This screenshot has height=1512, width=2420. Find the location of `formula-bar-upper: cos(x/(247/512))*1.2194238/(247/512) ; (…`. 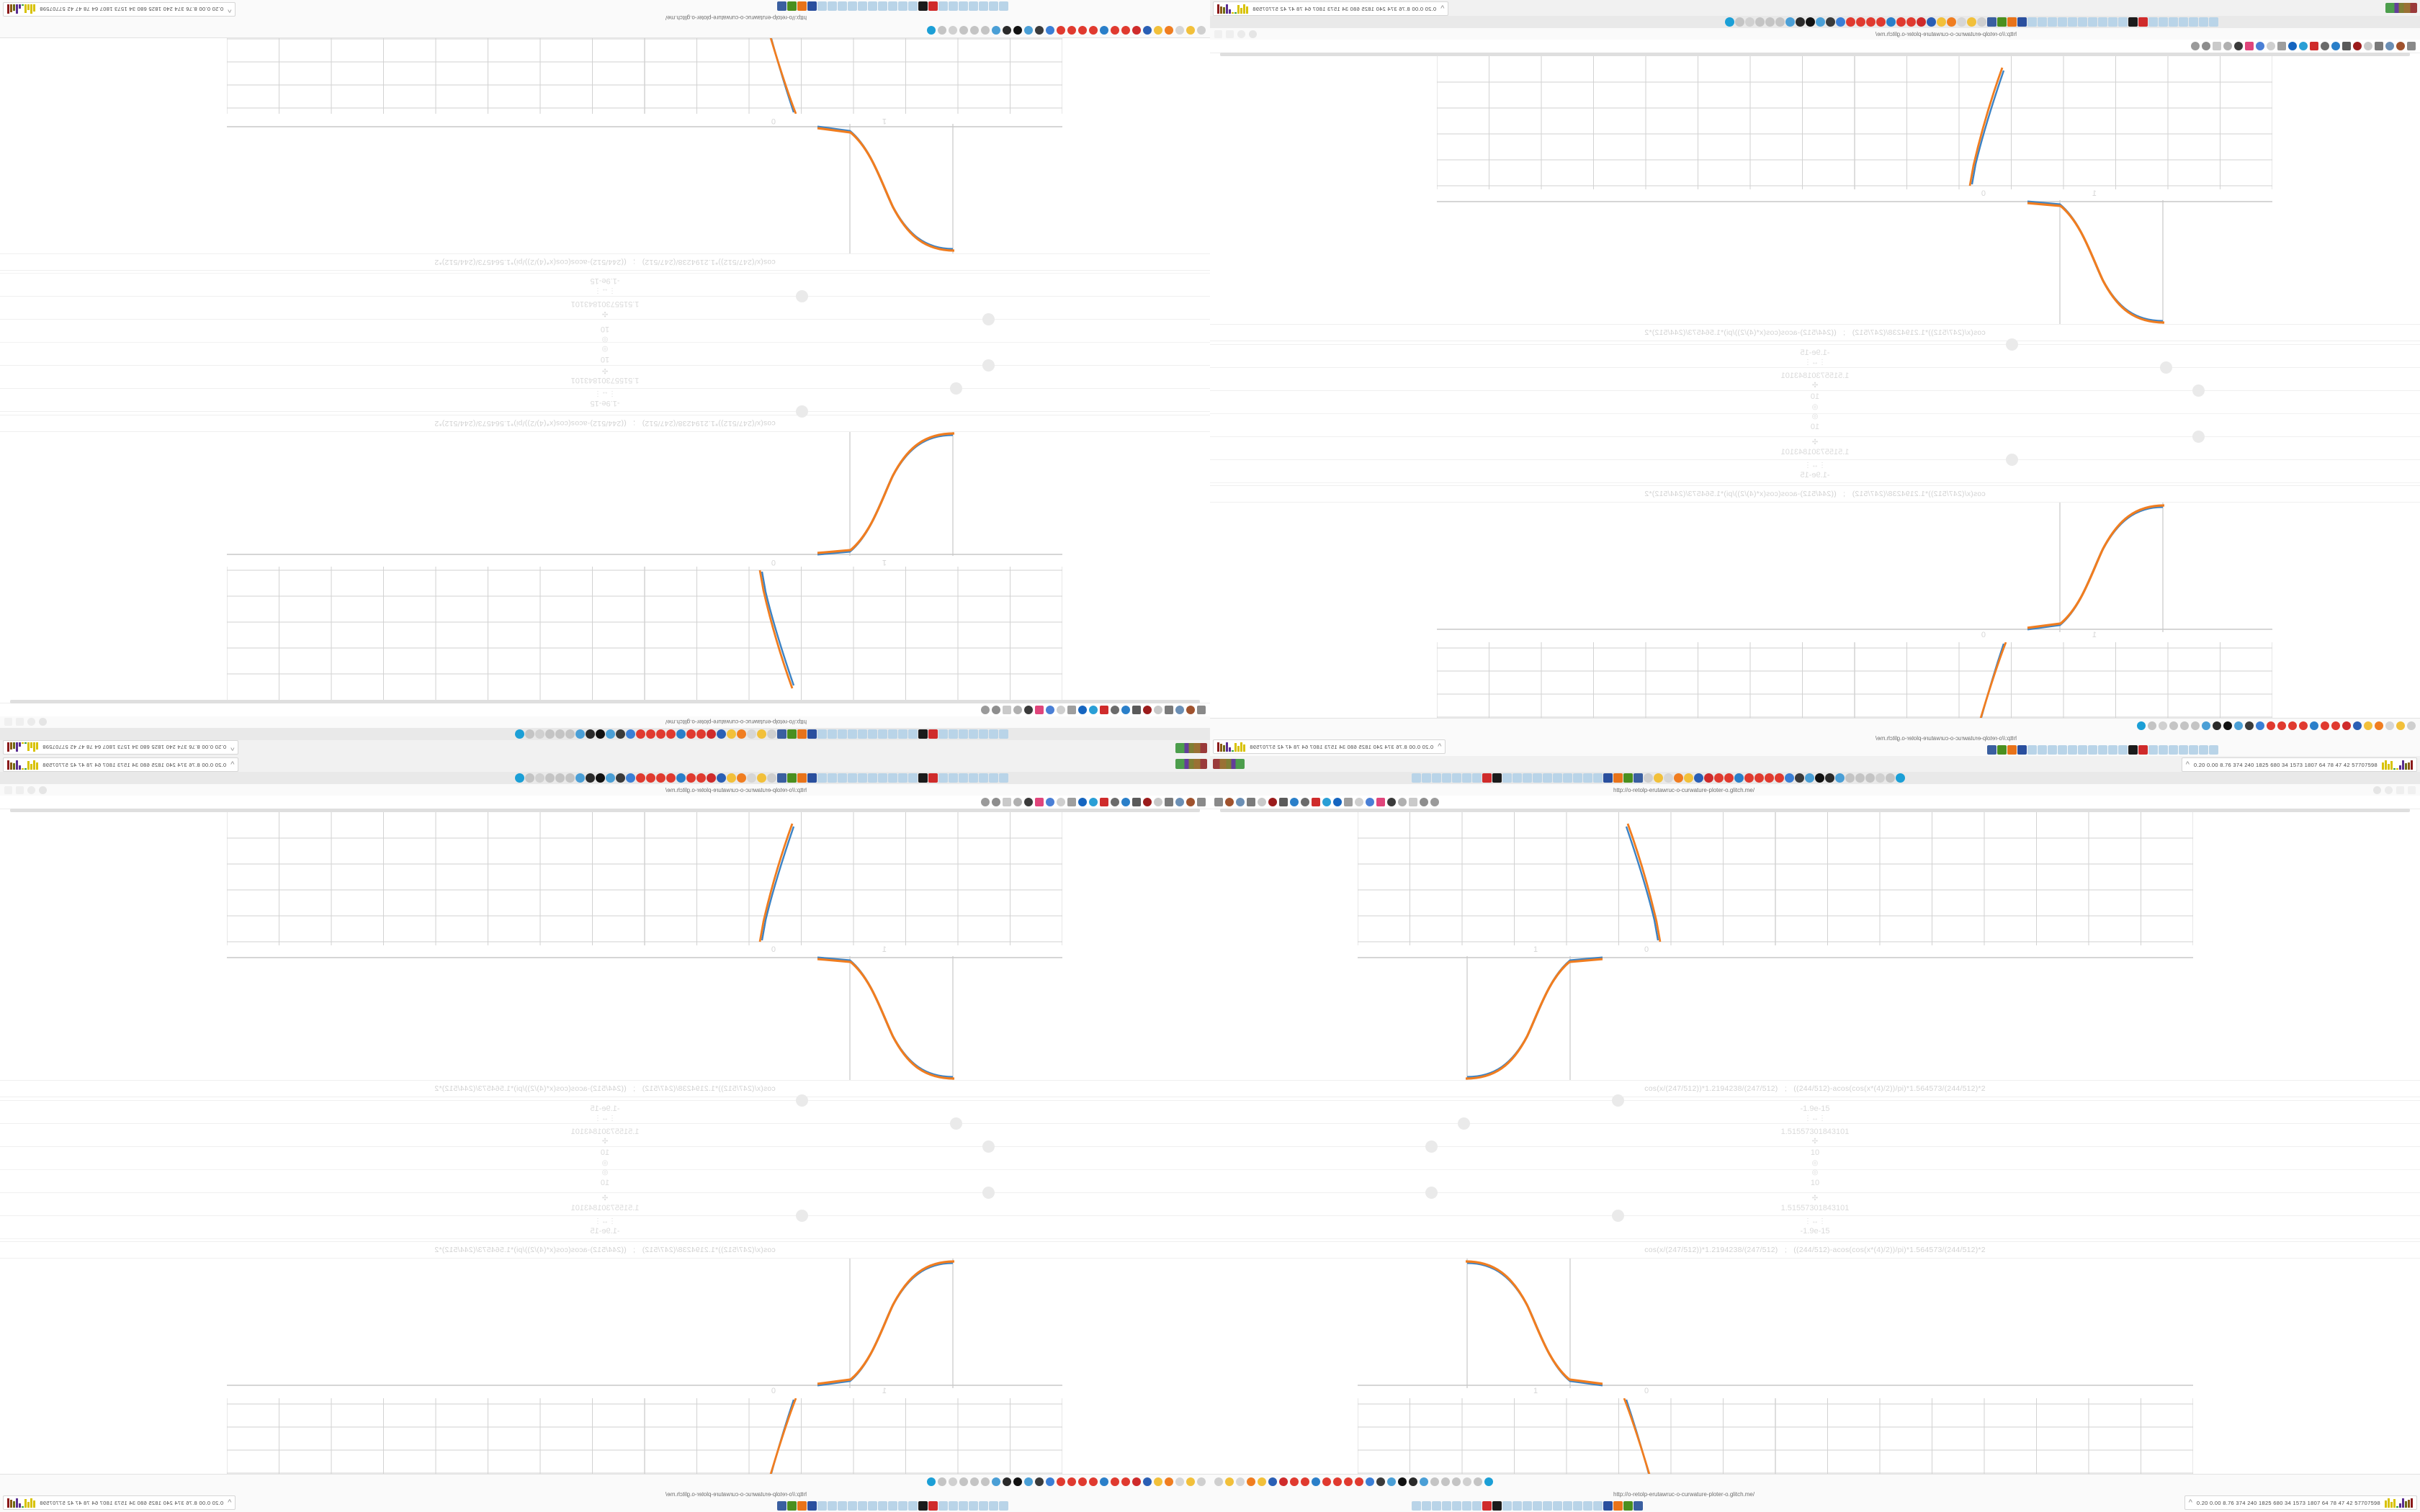

formula-bar-upper: cos(x/(247/512))*1.2194238/(247/512) ; (… is located at coordinates (605, 1088).